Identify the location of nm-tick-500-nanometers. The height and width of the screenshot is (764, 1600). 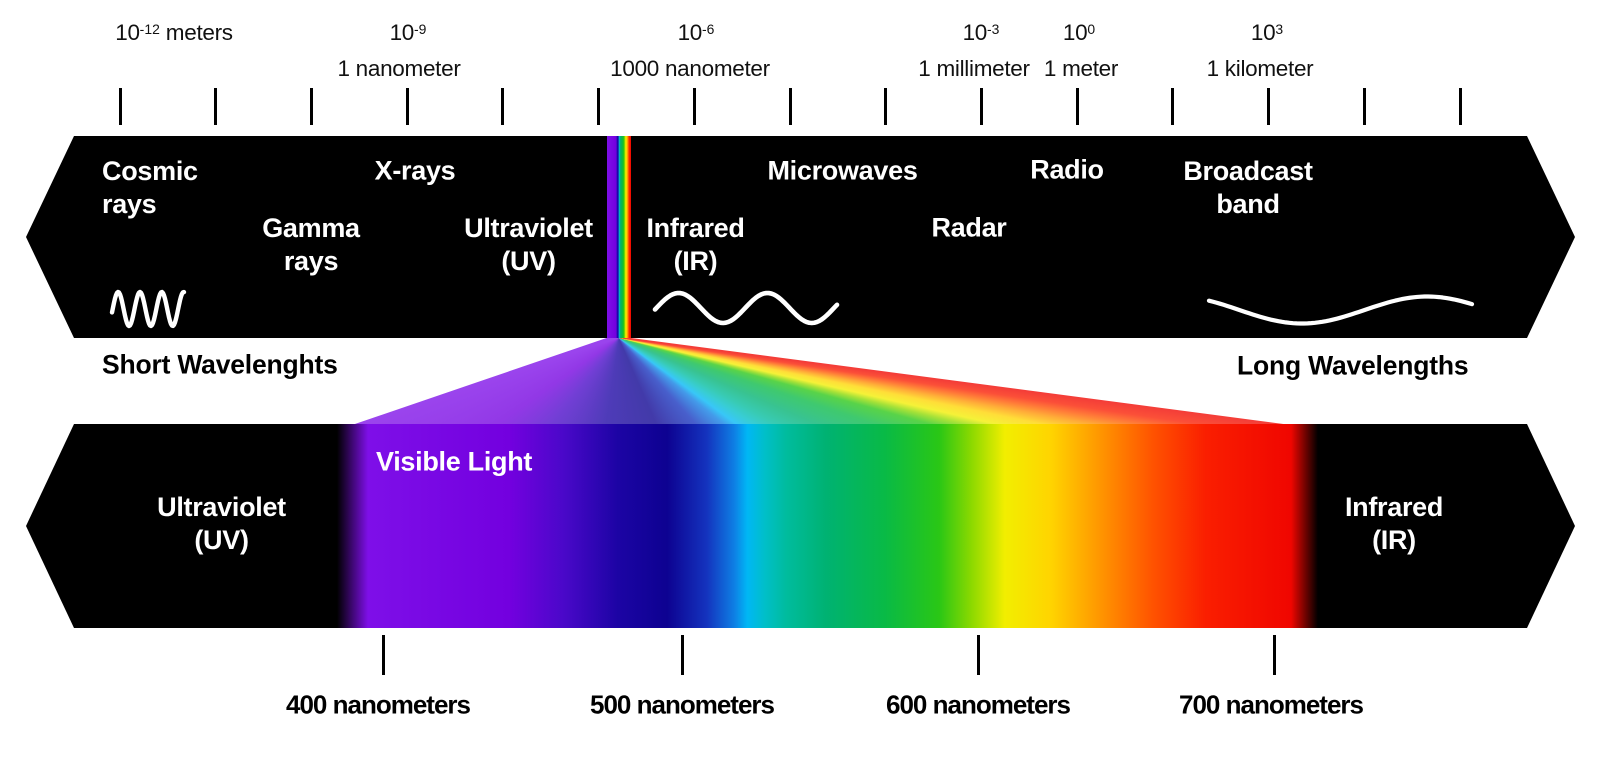
(682, 655).